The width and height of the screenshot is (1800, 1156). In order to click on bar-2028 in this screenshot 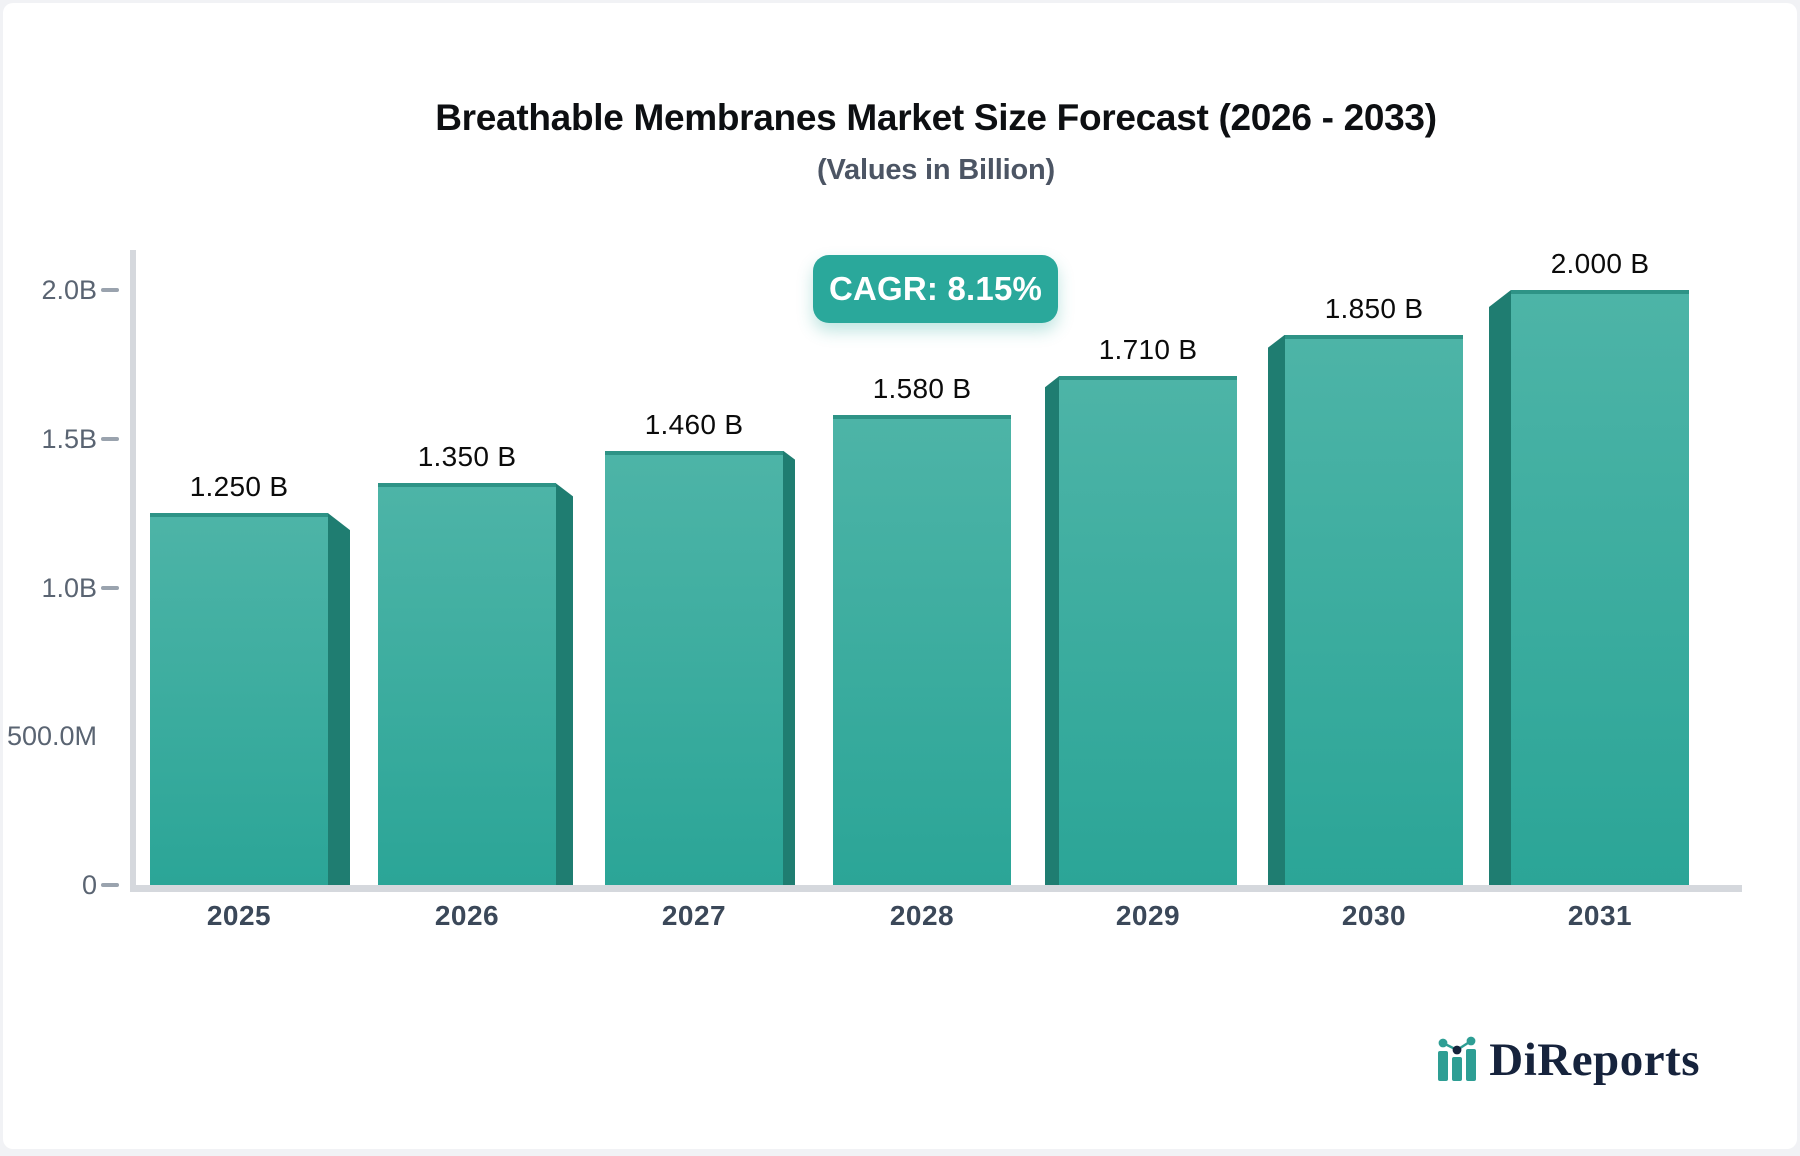, I will do `click(922, 649)`.